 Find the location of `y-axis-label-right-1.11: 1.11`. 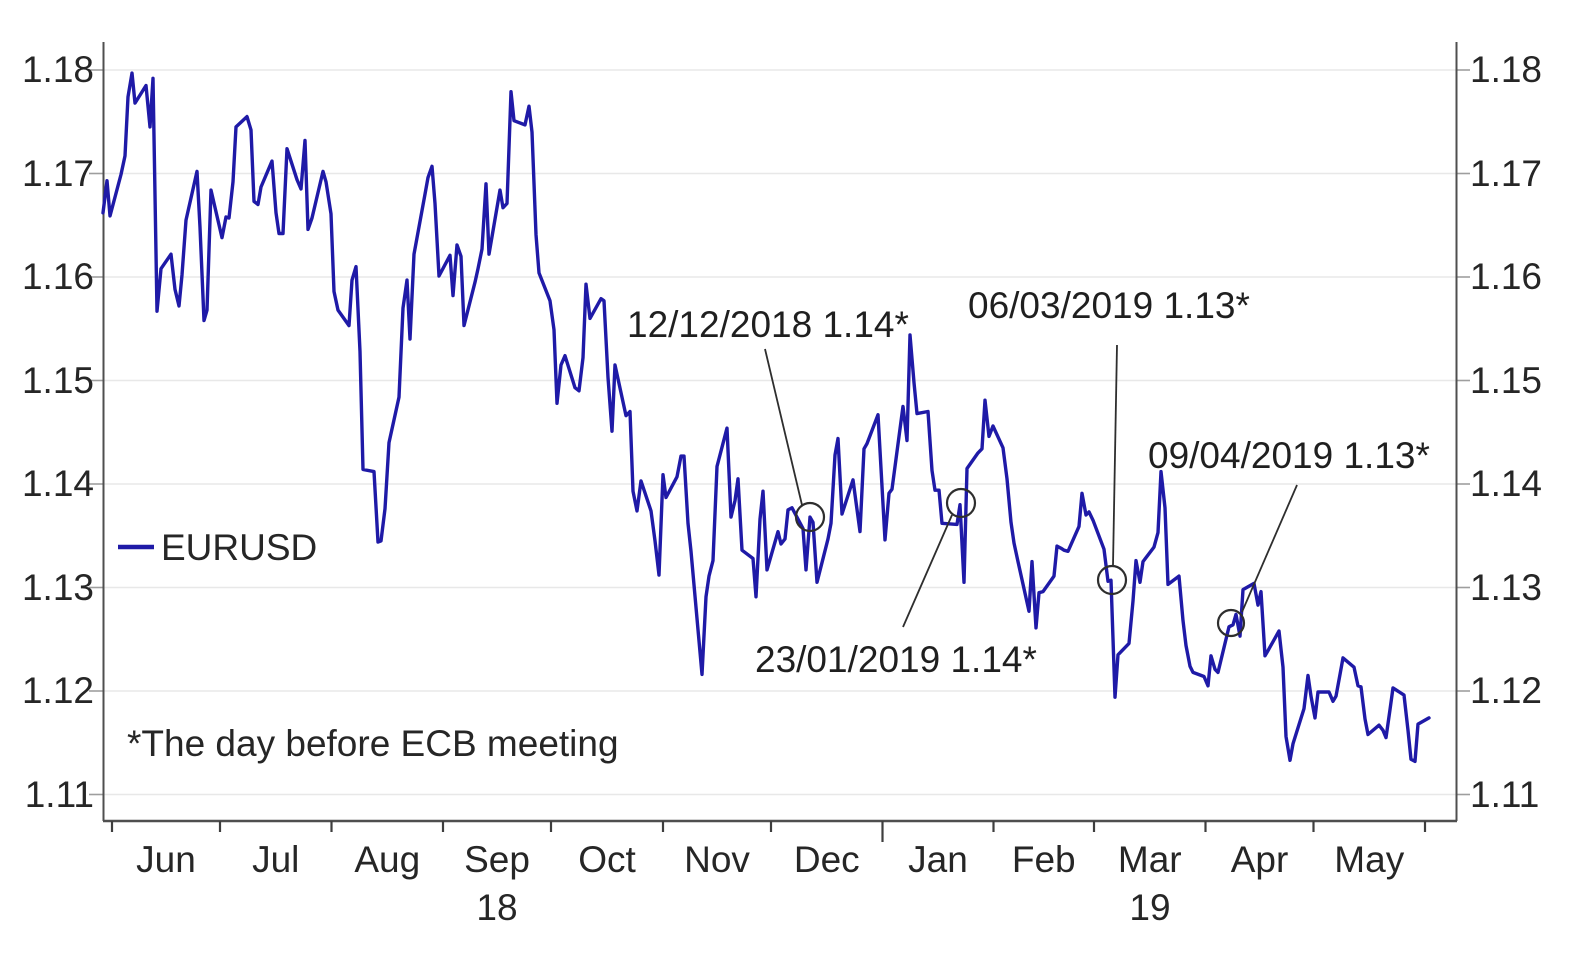

y-axis-label-right-1.11: 1.11 is located at coordinates (1505, 794).